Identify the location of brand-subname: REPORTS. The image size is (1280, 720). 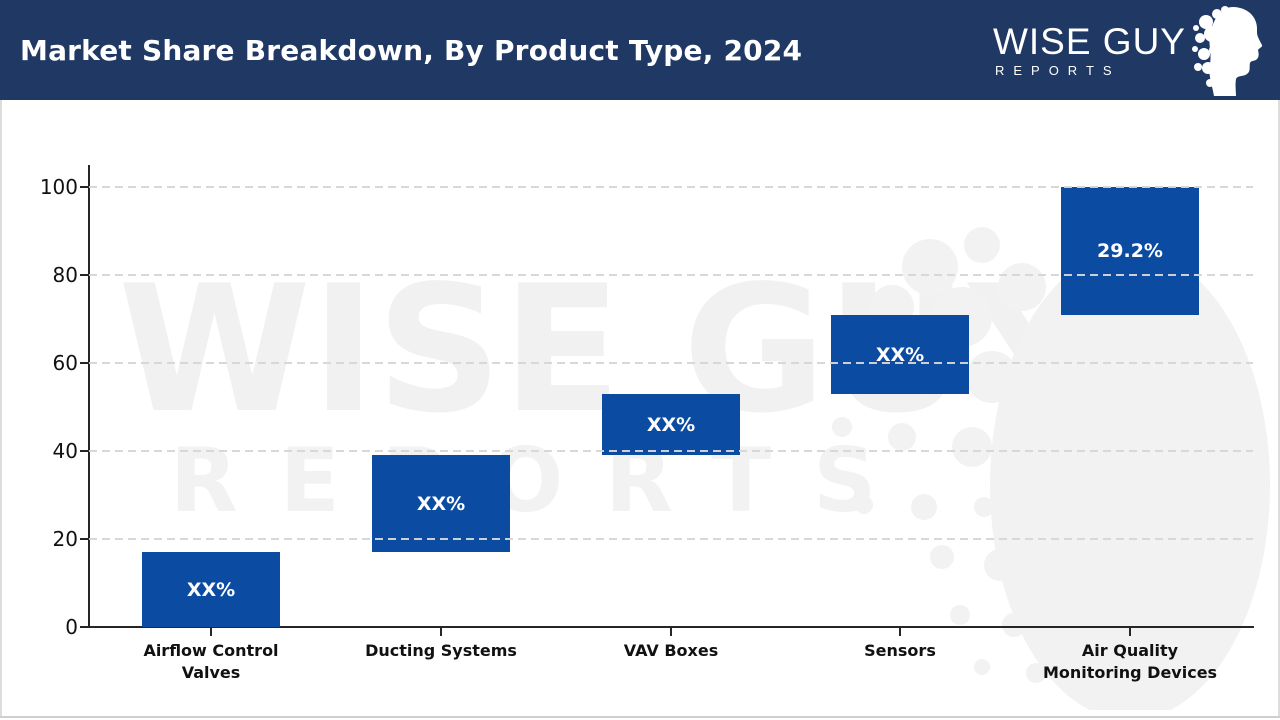
(1057, 70).